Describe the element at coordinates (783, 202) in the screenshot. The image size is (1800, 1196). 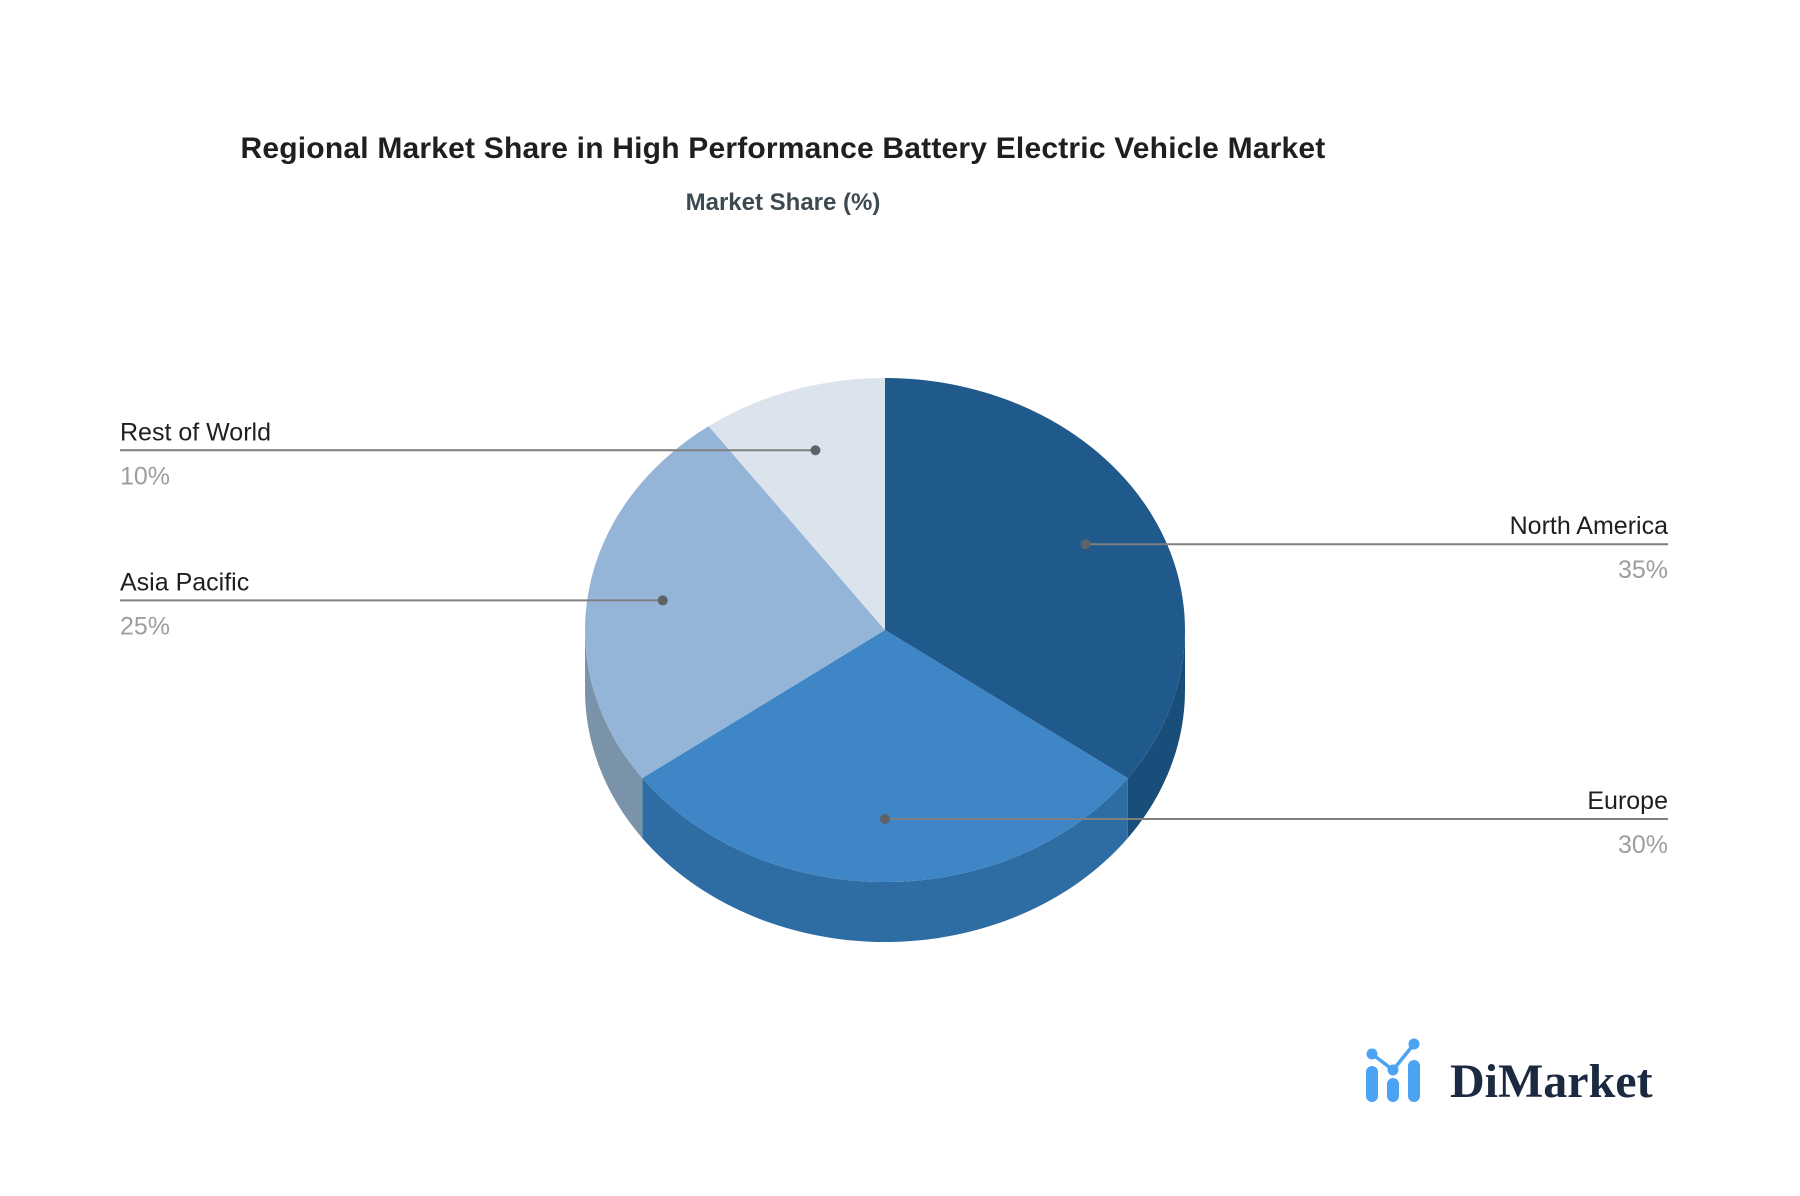
I see `chart-subtitle: Market Share (%)` at that location.